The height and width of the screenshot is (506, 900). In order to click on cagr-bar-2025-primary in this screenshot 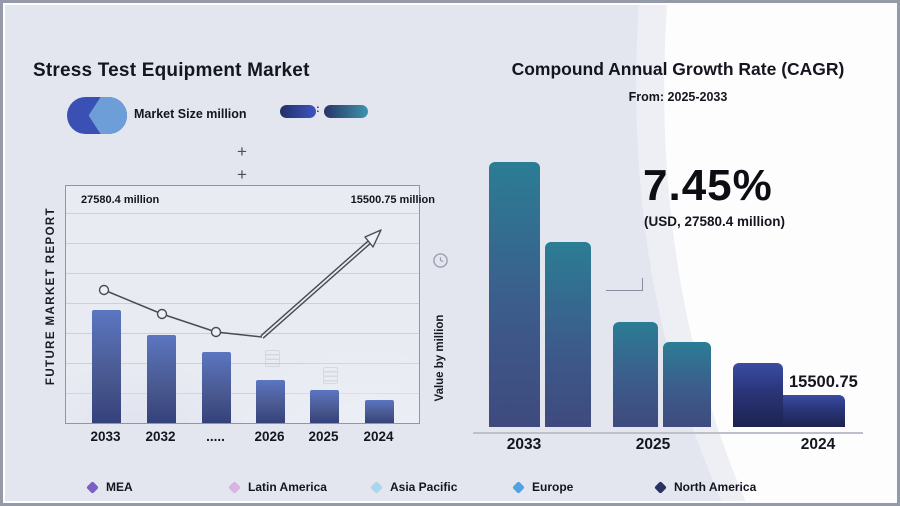, I will do `click(635, 374)`.